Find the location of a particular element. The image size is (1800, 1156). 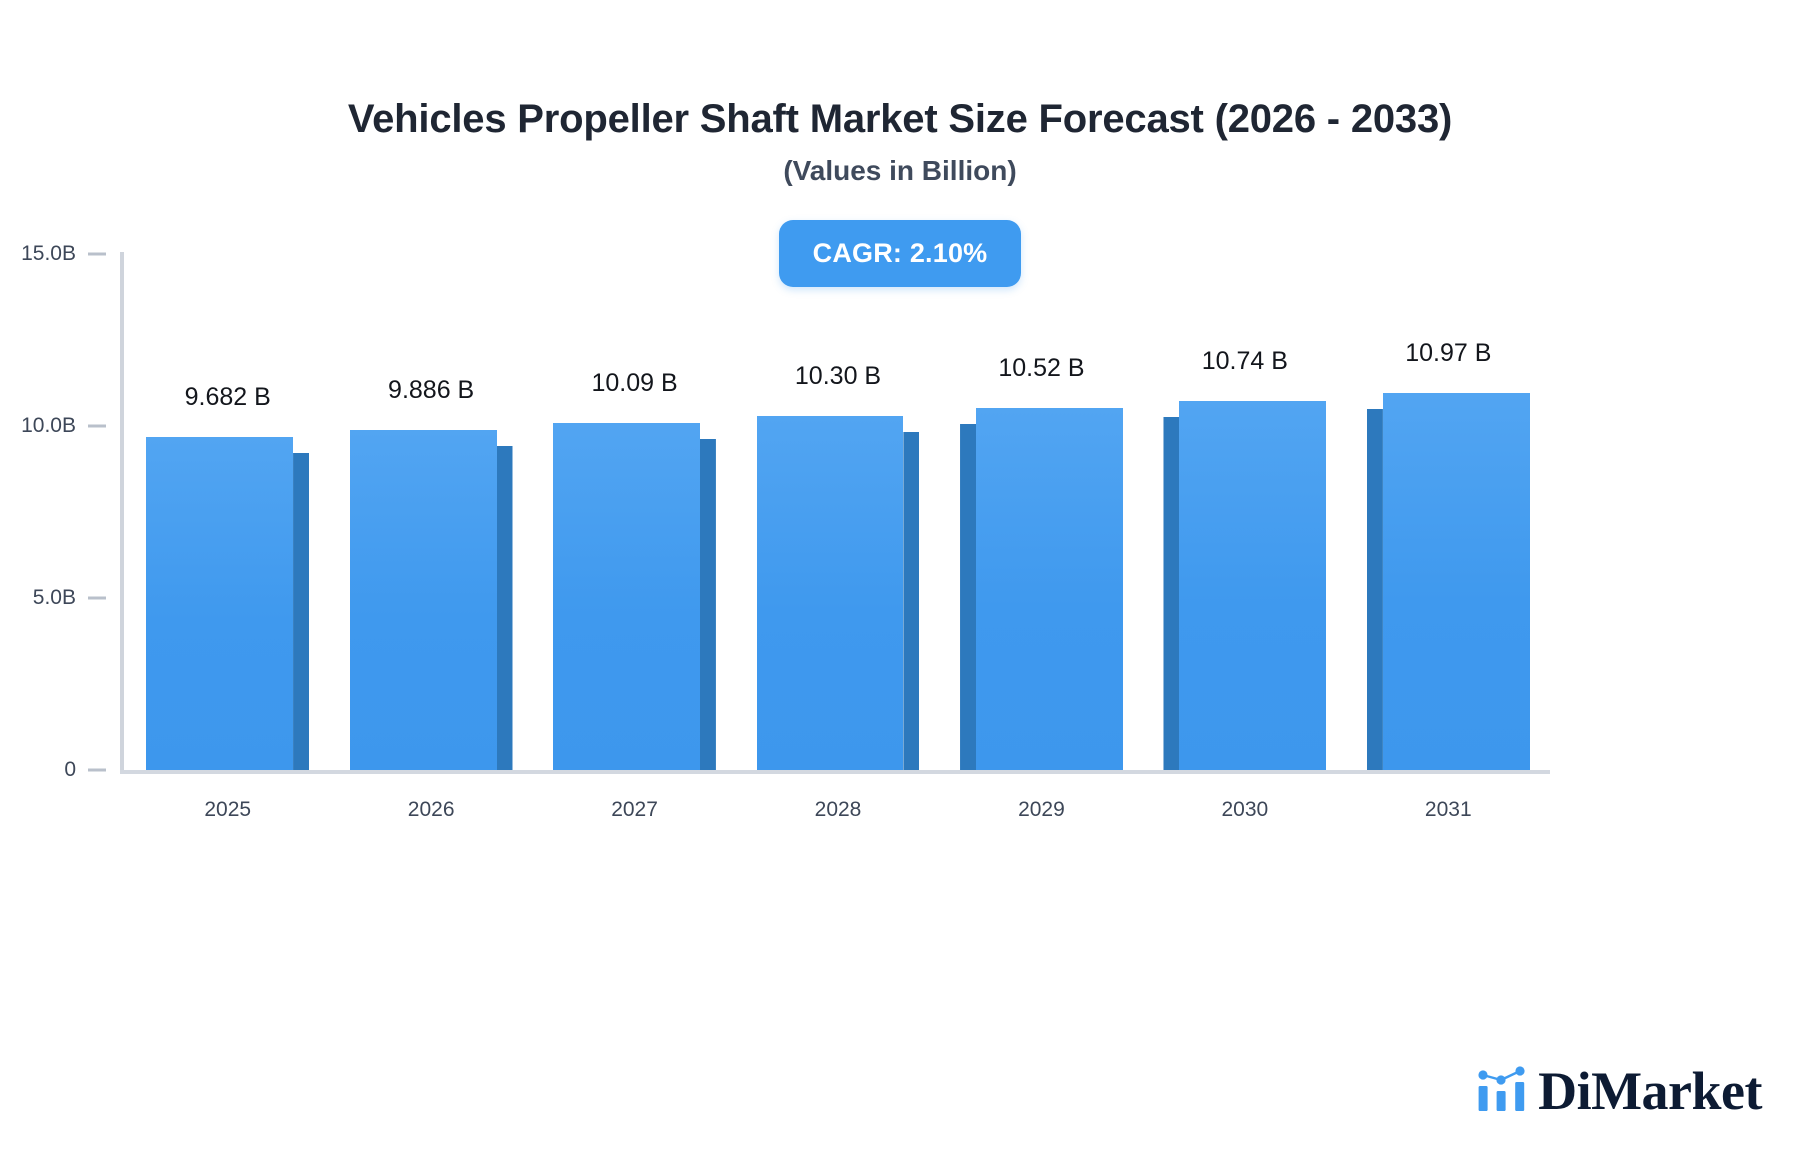

bar-value-label: 10.52 B is located at coordinates (1041, 368).